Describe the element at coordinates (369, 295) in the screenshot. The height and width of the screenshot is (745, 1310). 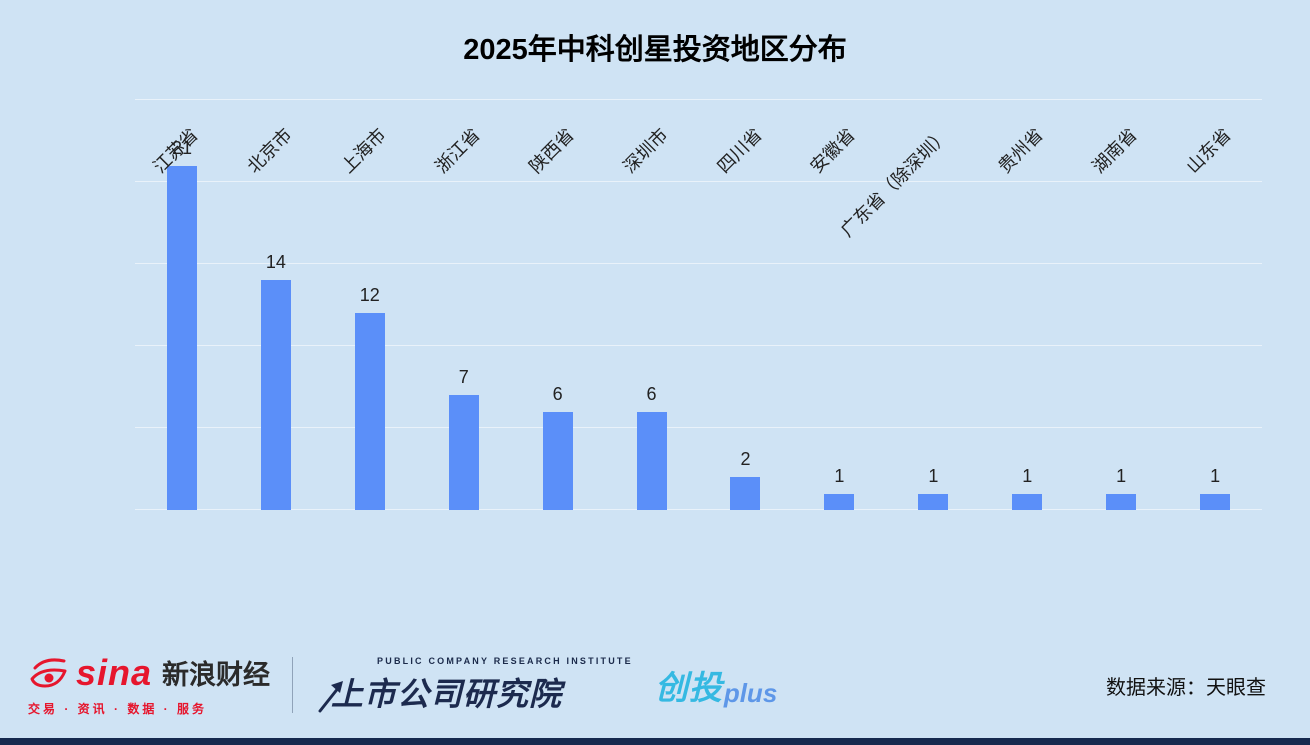
I see `bar-value-label: 12` at that location.